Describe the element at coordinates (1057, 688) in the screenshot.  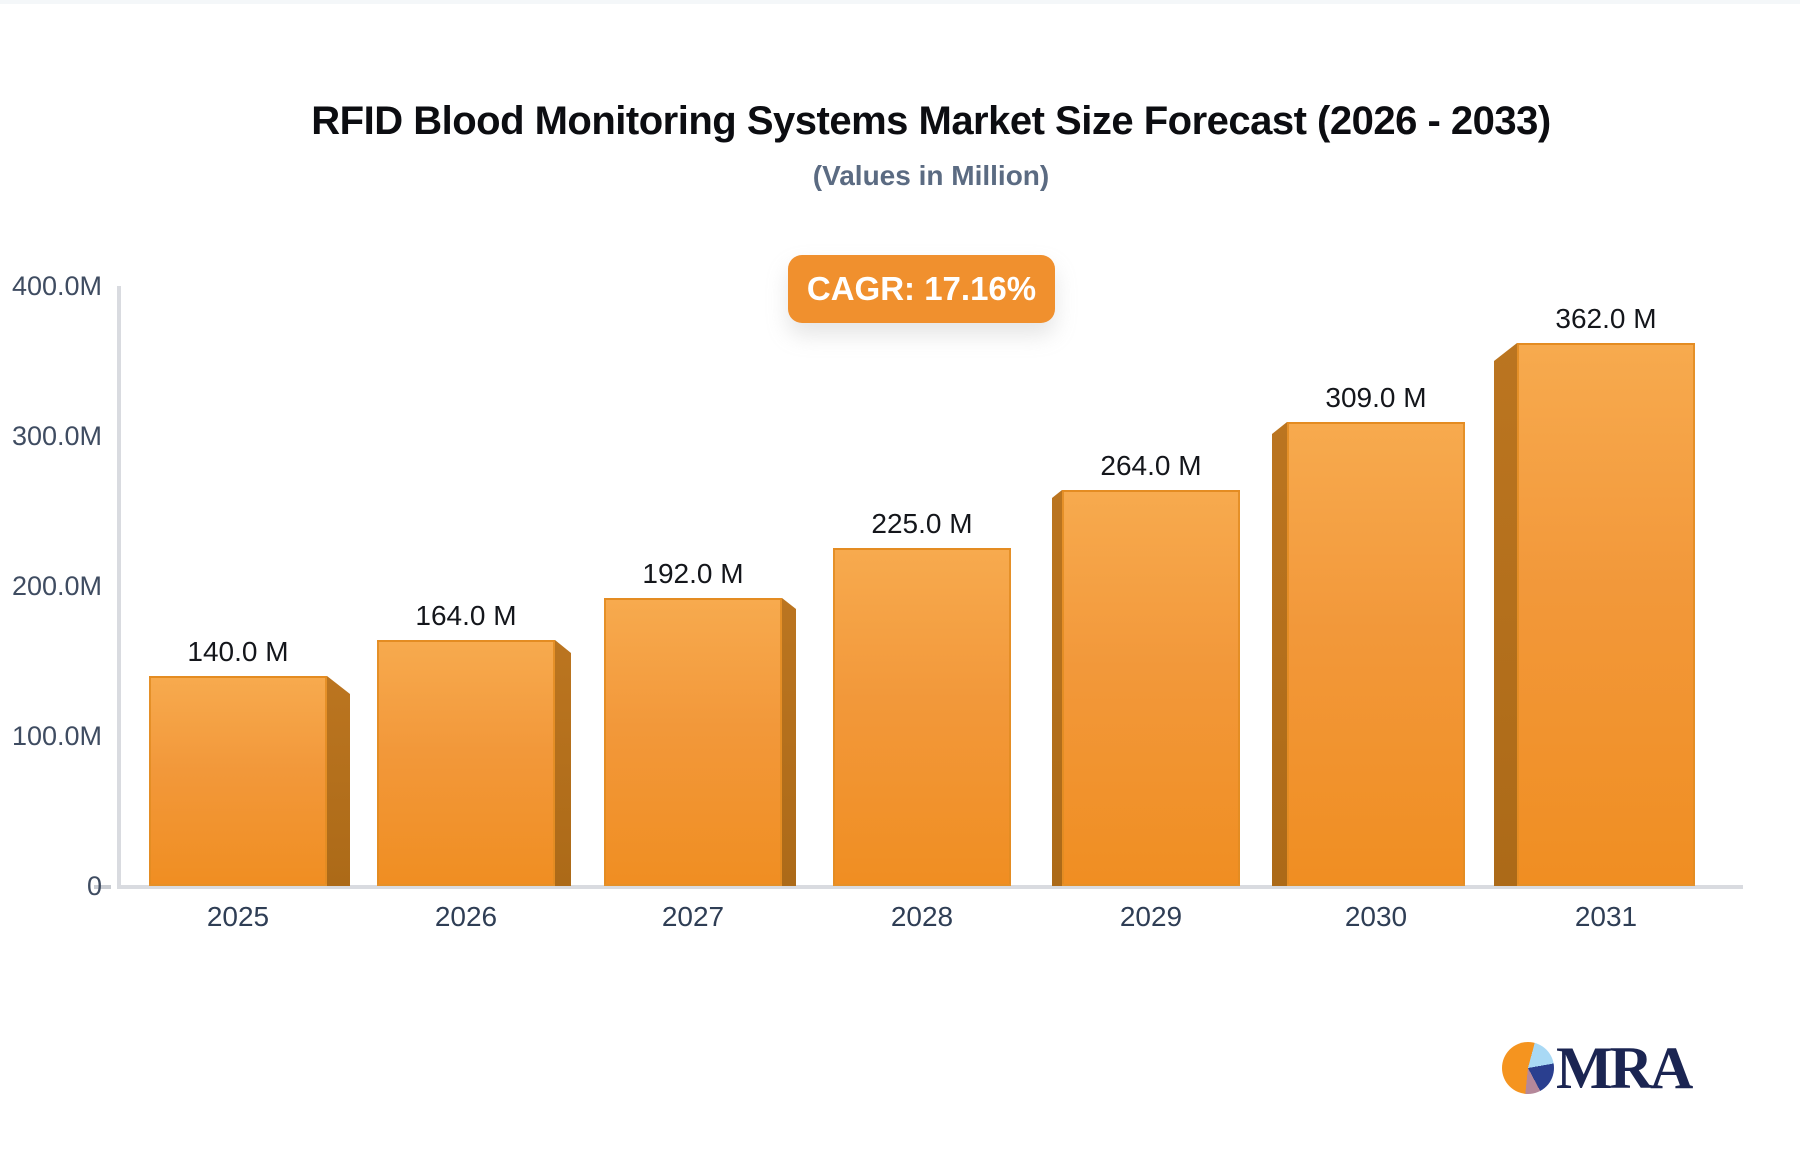
I see `bar-side-face-2029` at that location.